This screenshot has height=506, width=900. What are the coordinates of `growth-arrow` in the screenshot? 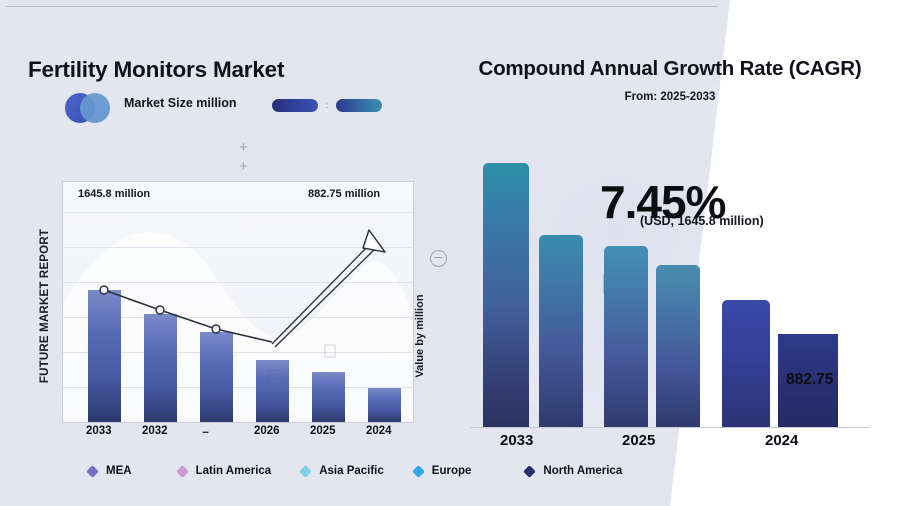 It's located at (328, 288).